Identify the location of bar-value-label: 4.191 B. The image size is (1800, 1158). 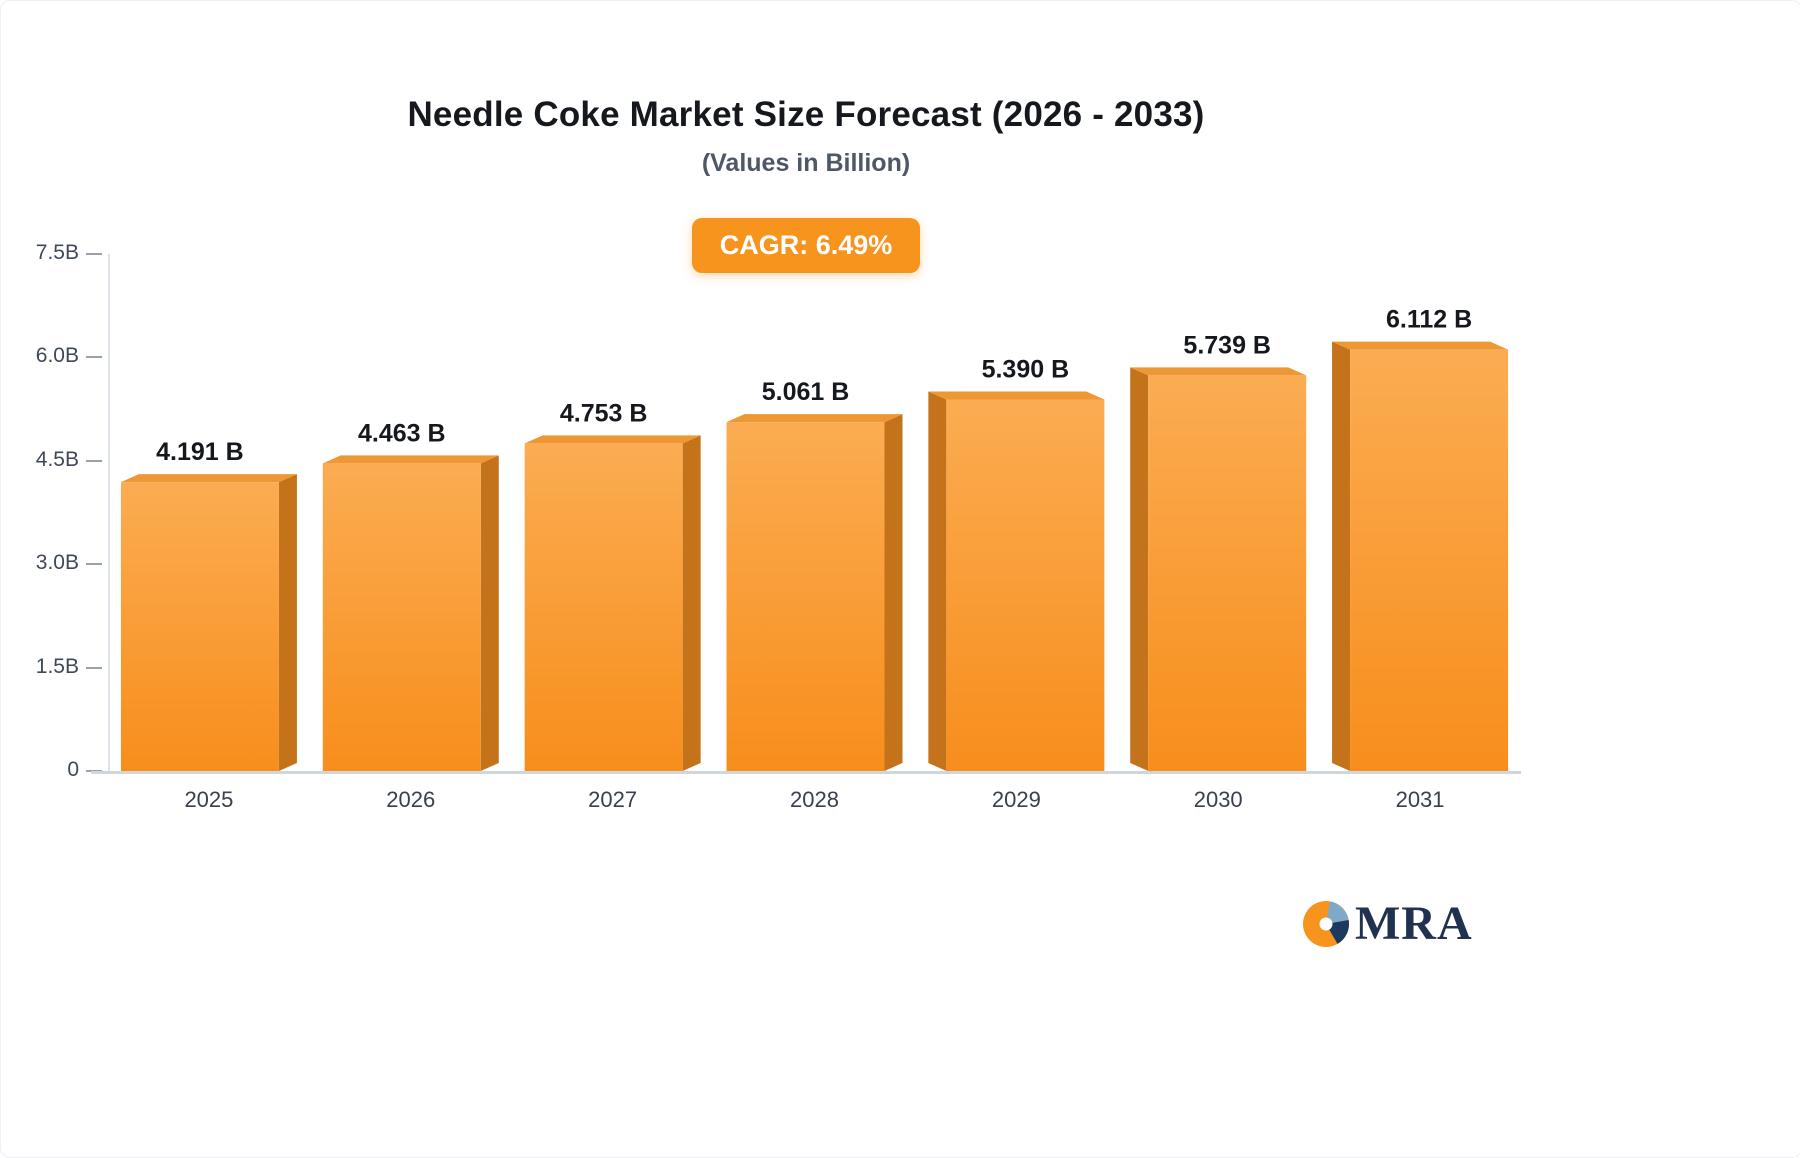
(200, 452).